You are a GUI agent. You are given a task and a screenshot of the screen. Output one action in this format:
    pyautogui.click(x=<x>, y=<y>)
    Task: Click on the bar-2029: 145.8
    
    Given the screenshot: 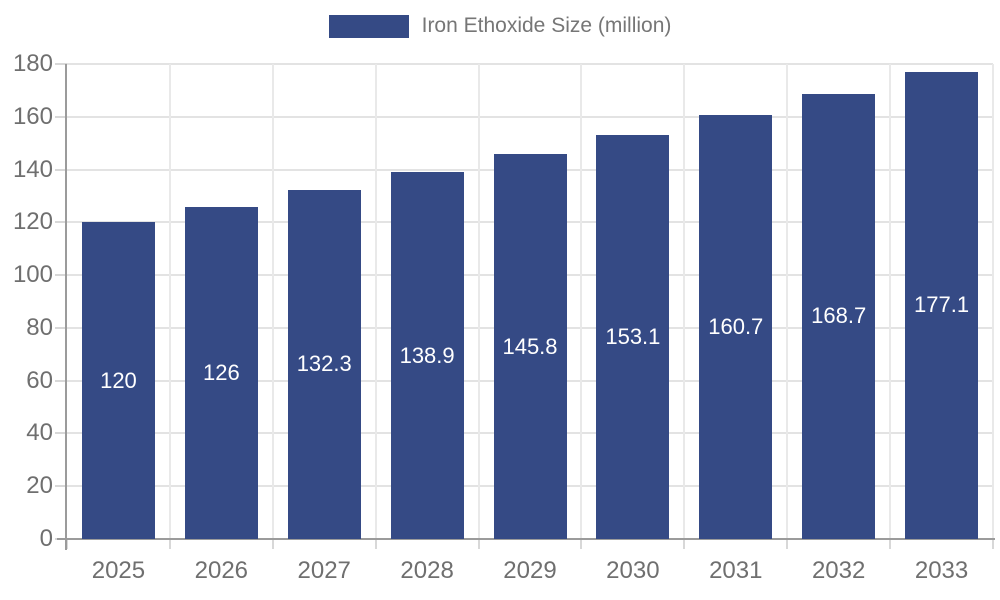 What is the action you would take?
    pyautogui.click(x=530, y=346)
    